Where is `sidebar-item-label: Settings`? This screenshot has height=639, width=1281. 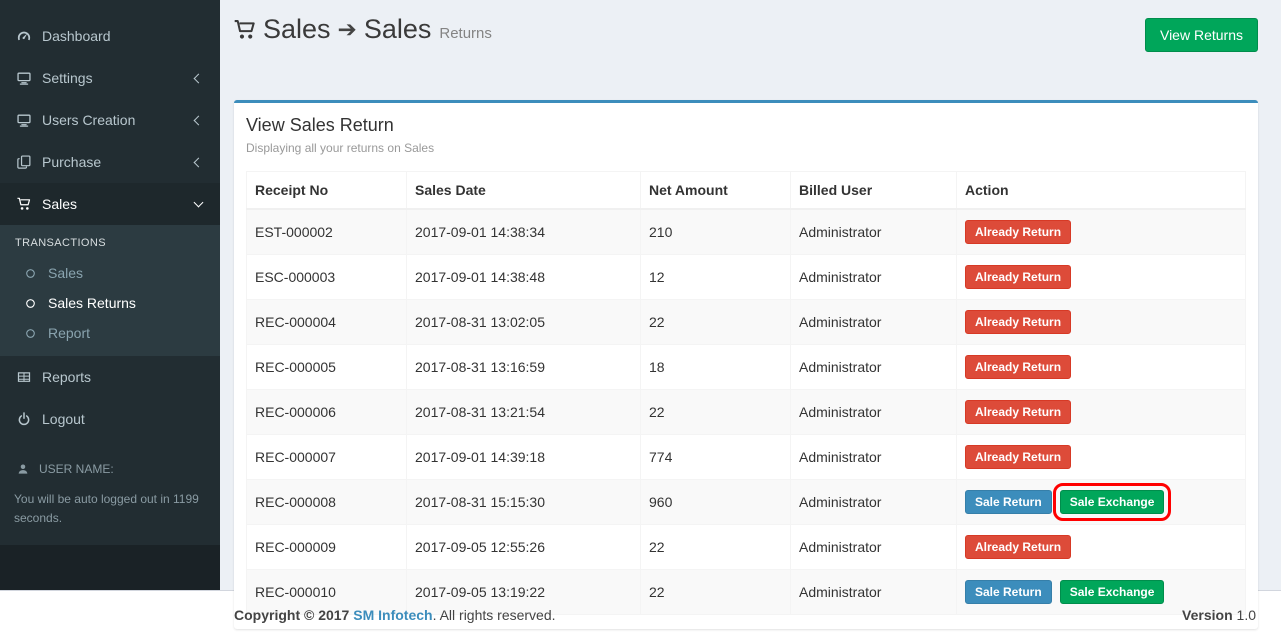 sidebar-item-label: Settings is located at coordinates (67, 78).